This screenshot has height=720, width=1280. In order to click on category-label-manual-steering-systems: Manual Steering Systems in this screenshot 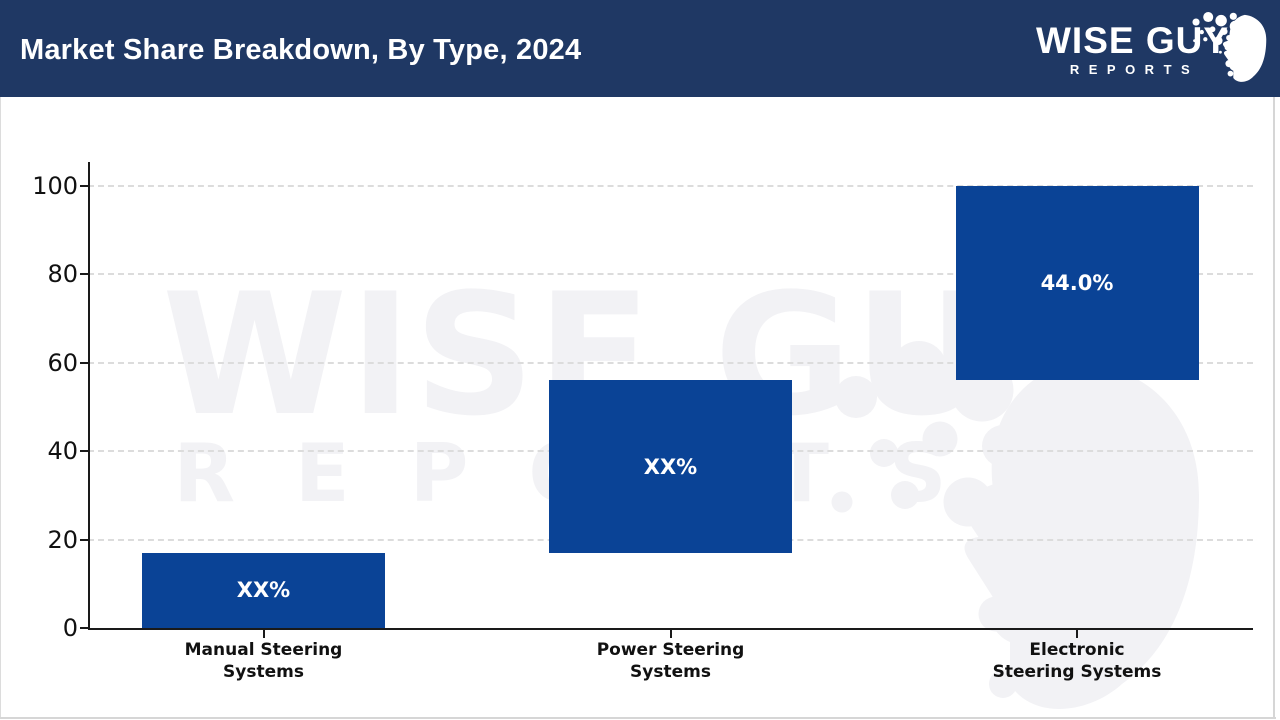, I will do `click(263, 661)`.